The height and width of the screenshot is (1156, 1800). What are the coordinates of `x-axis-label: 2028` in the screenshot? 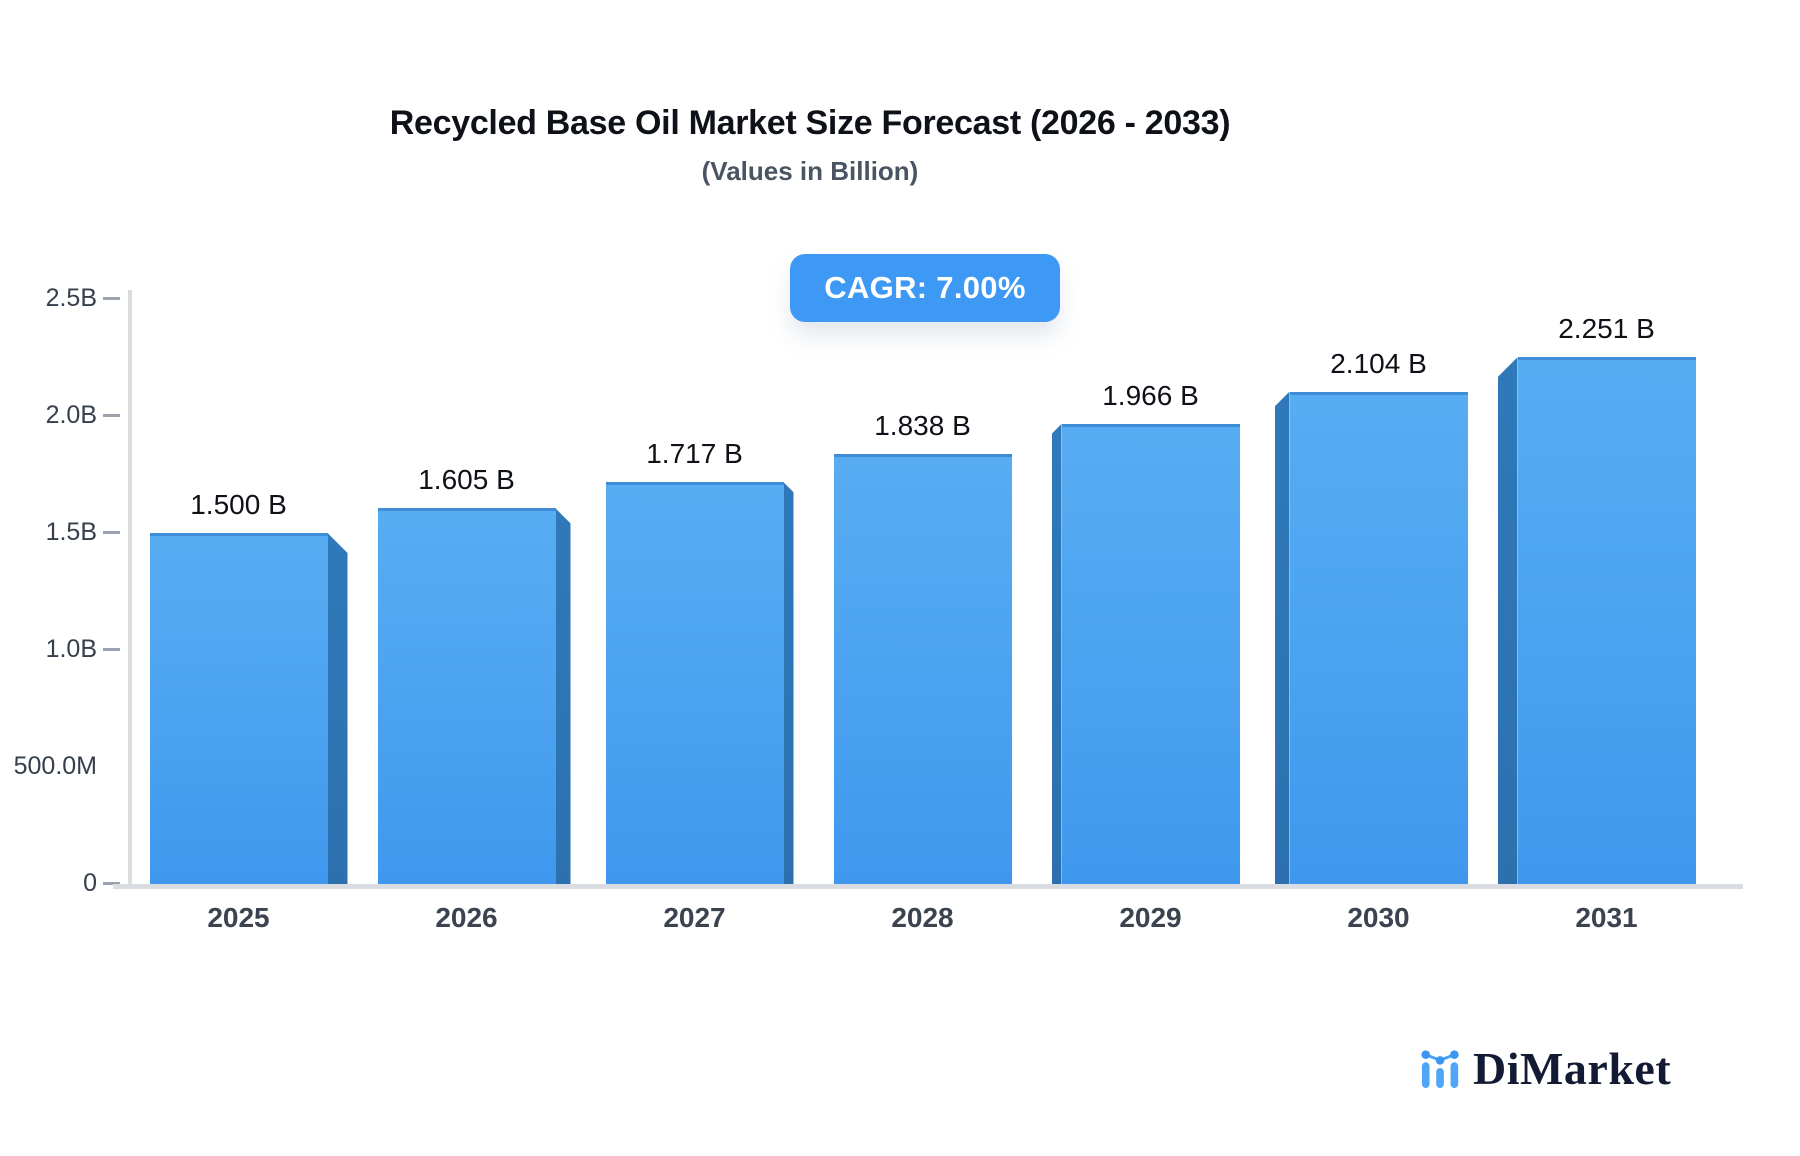 It's located at (922, 917).